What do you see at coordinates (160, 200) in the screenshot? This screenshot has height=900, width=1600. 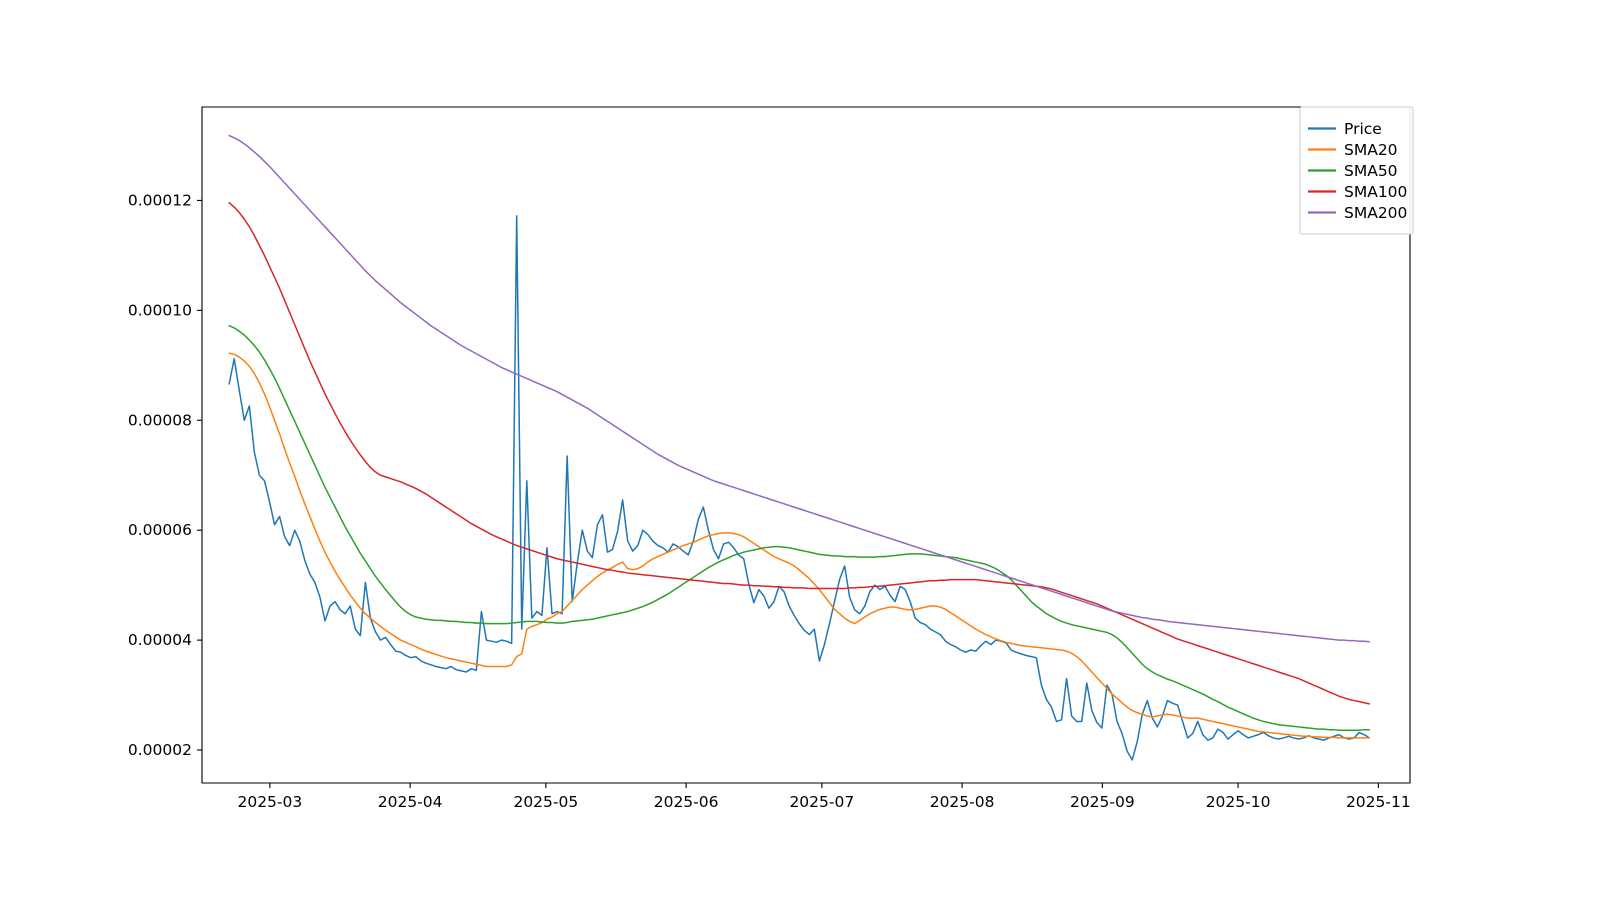 I see `y-tick-label: 0.00012` at bounding box center [160, 200].